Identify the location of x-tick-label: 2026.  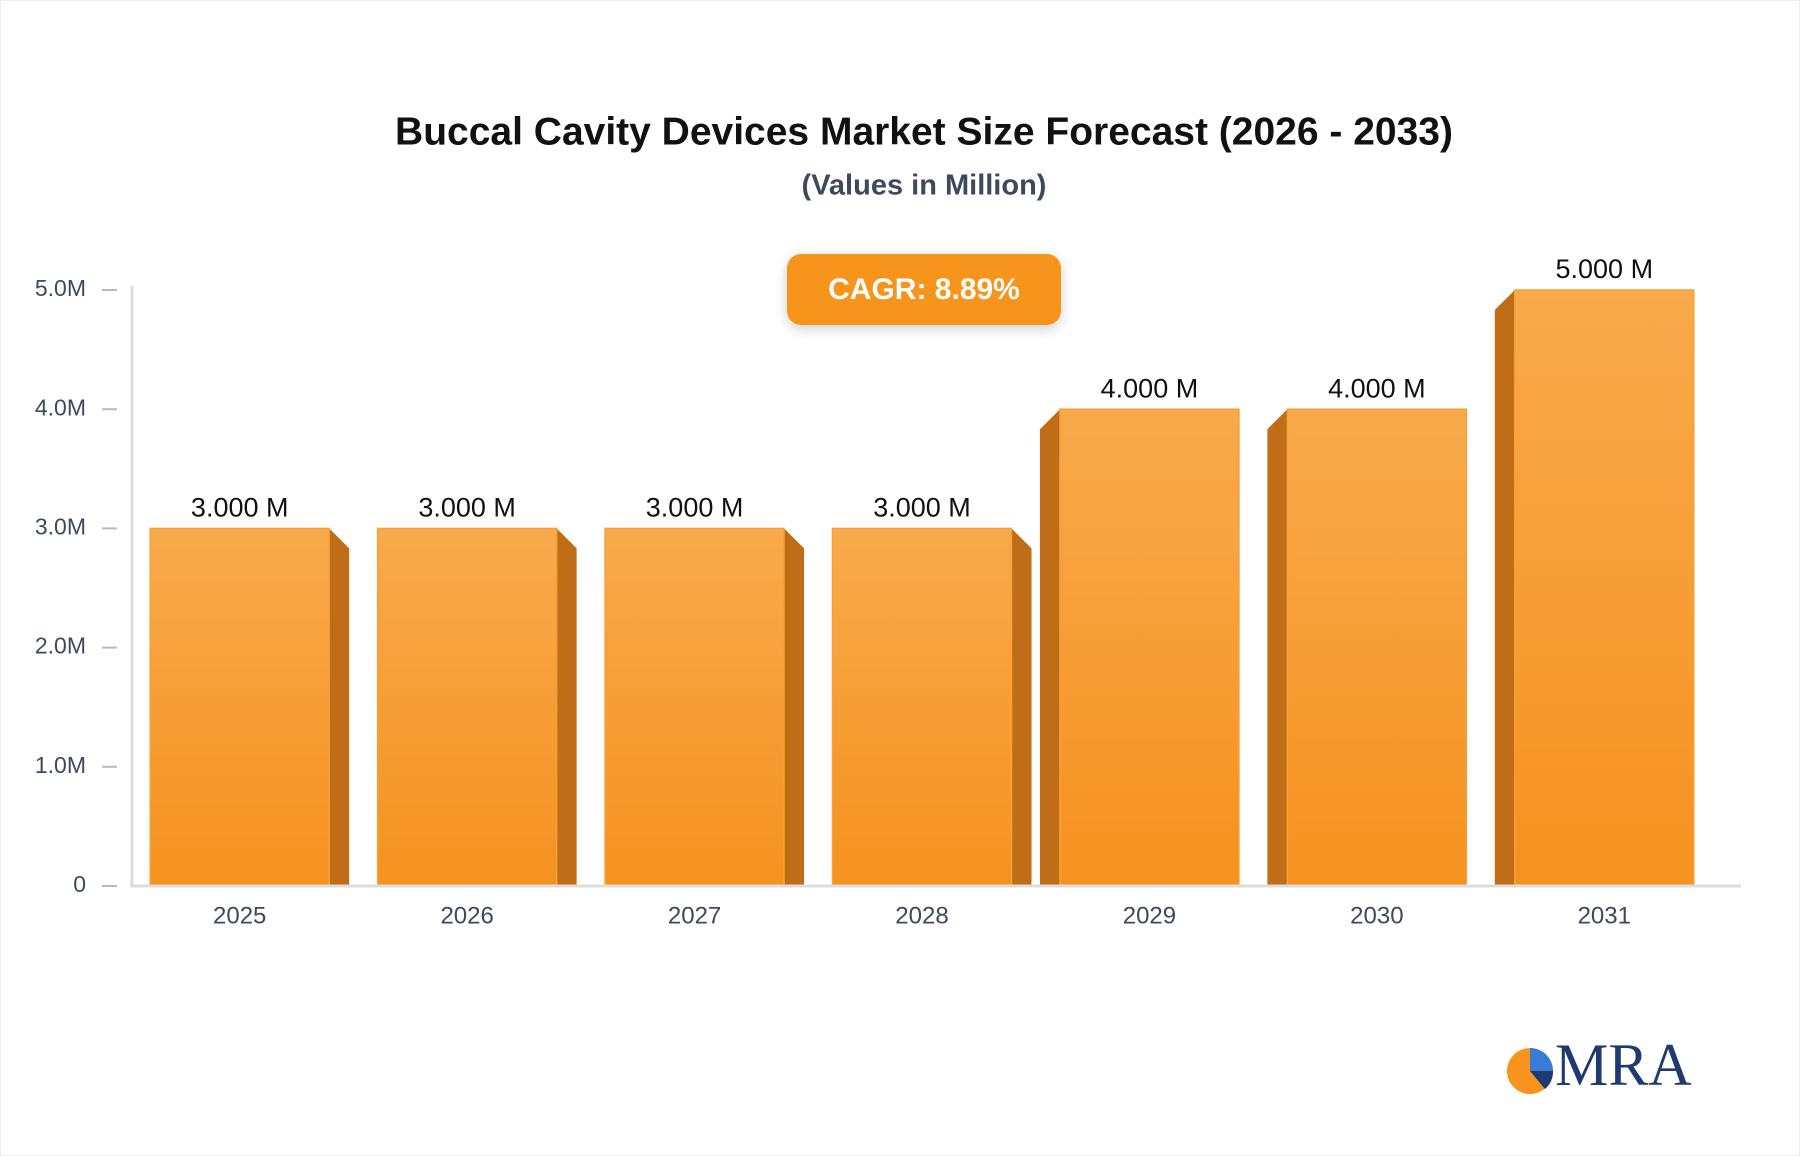
(466, 915).